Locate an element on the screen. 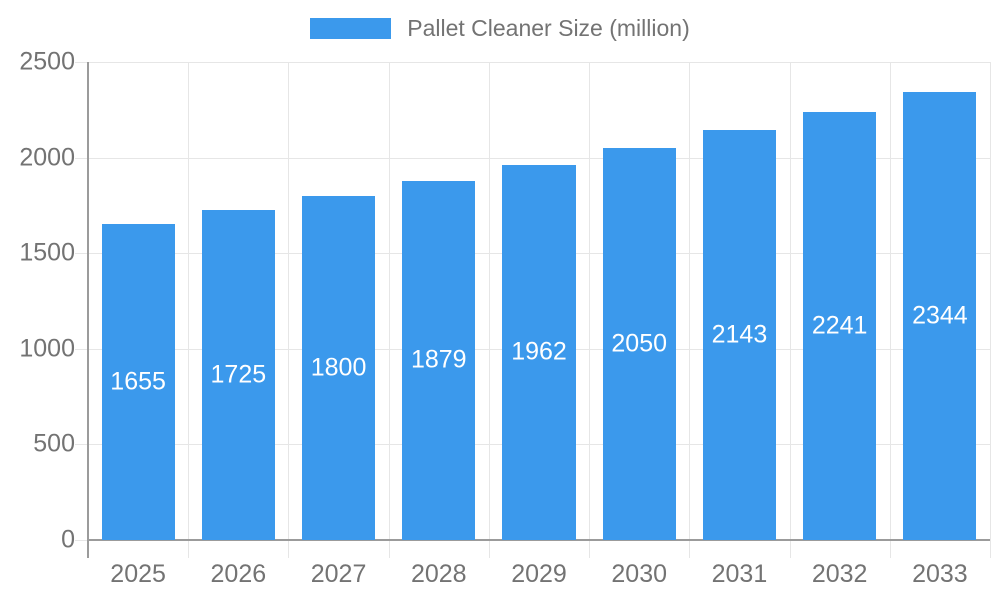 This screenshot has height=600, width=1000. bar-value-label: 2050 is located at coordinates (639, 343).